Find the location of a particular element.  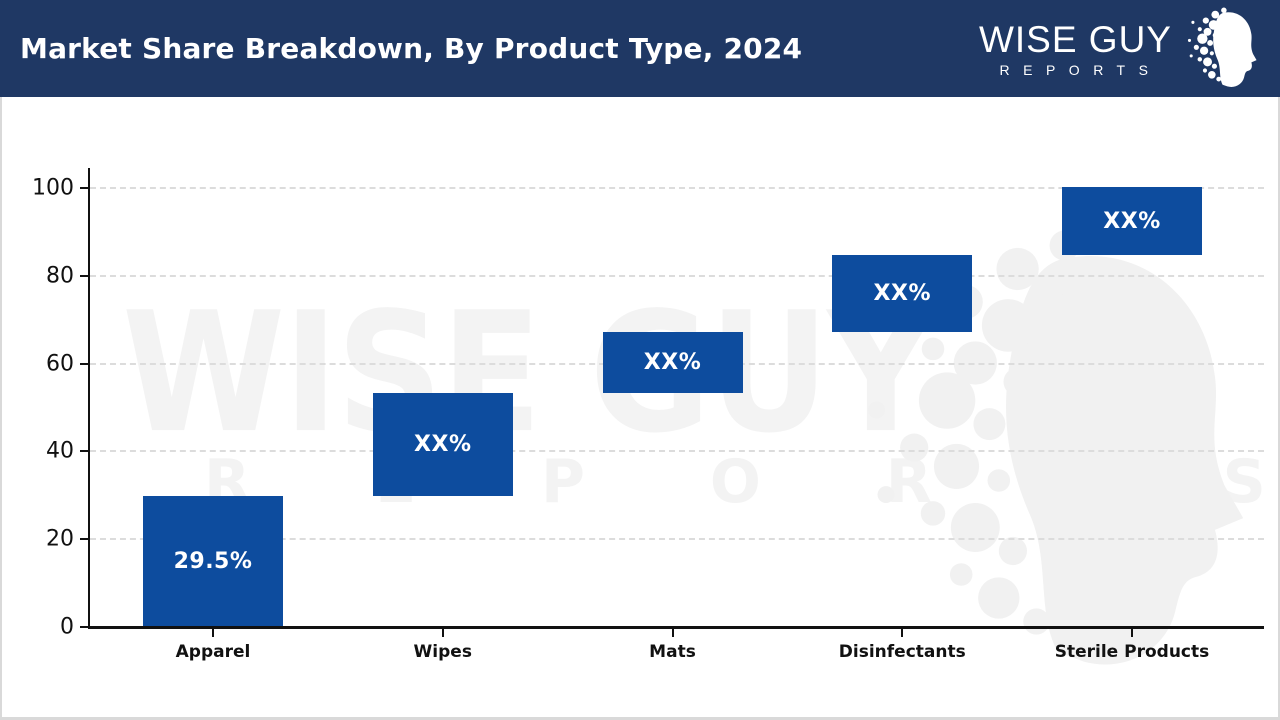

y-tick-label-40: 40 is located at coordinates (60, 451).